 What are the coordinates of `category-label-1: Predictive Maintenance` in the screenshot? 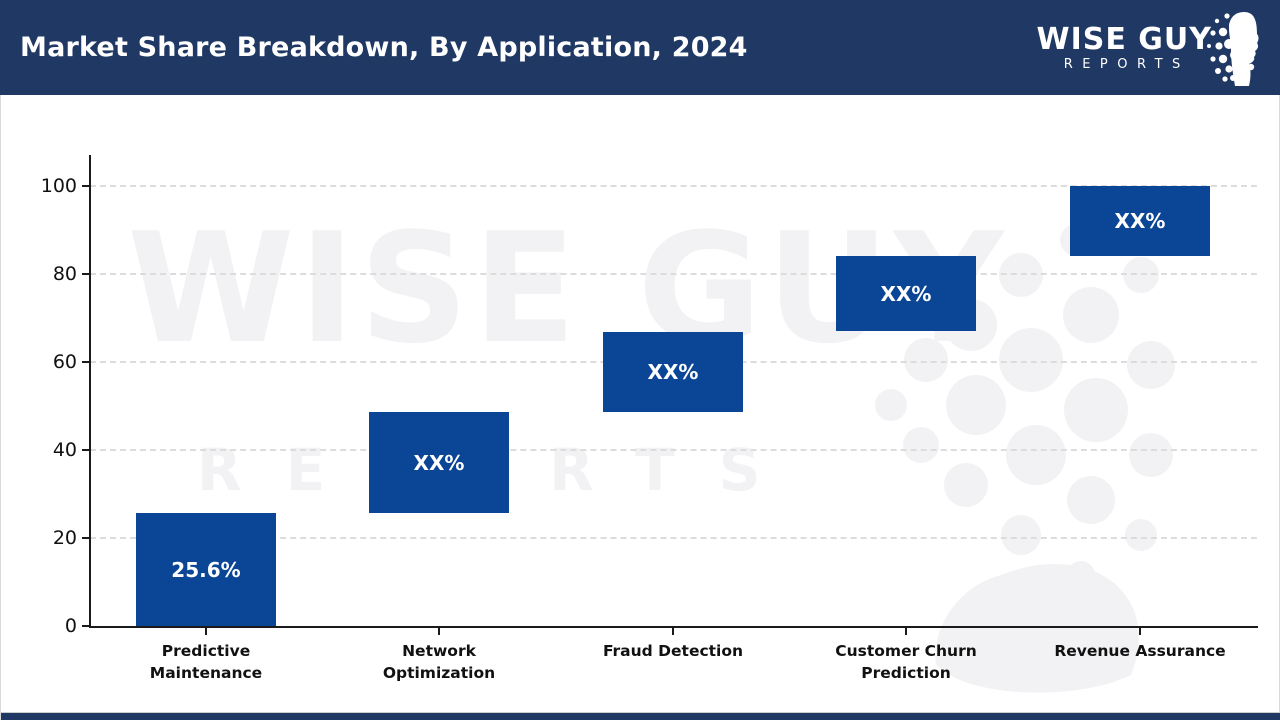 It's located at (206, 662).